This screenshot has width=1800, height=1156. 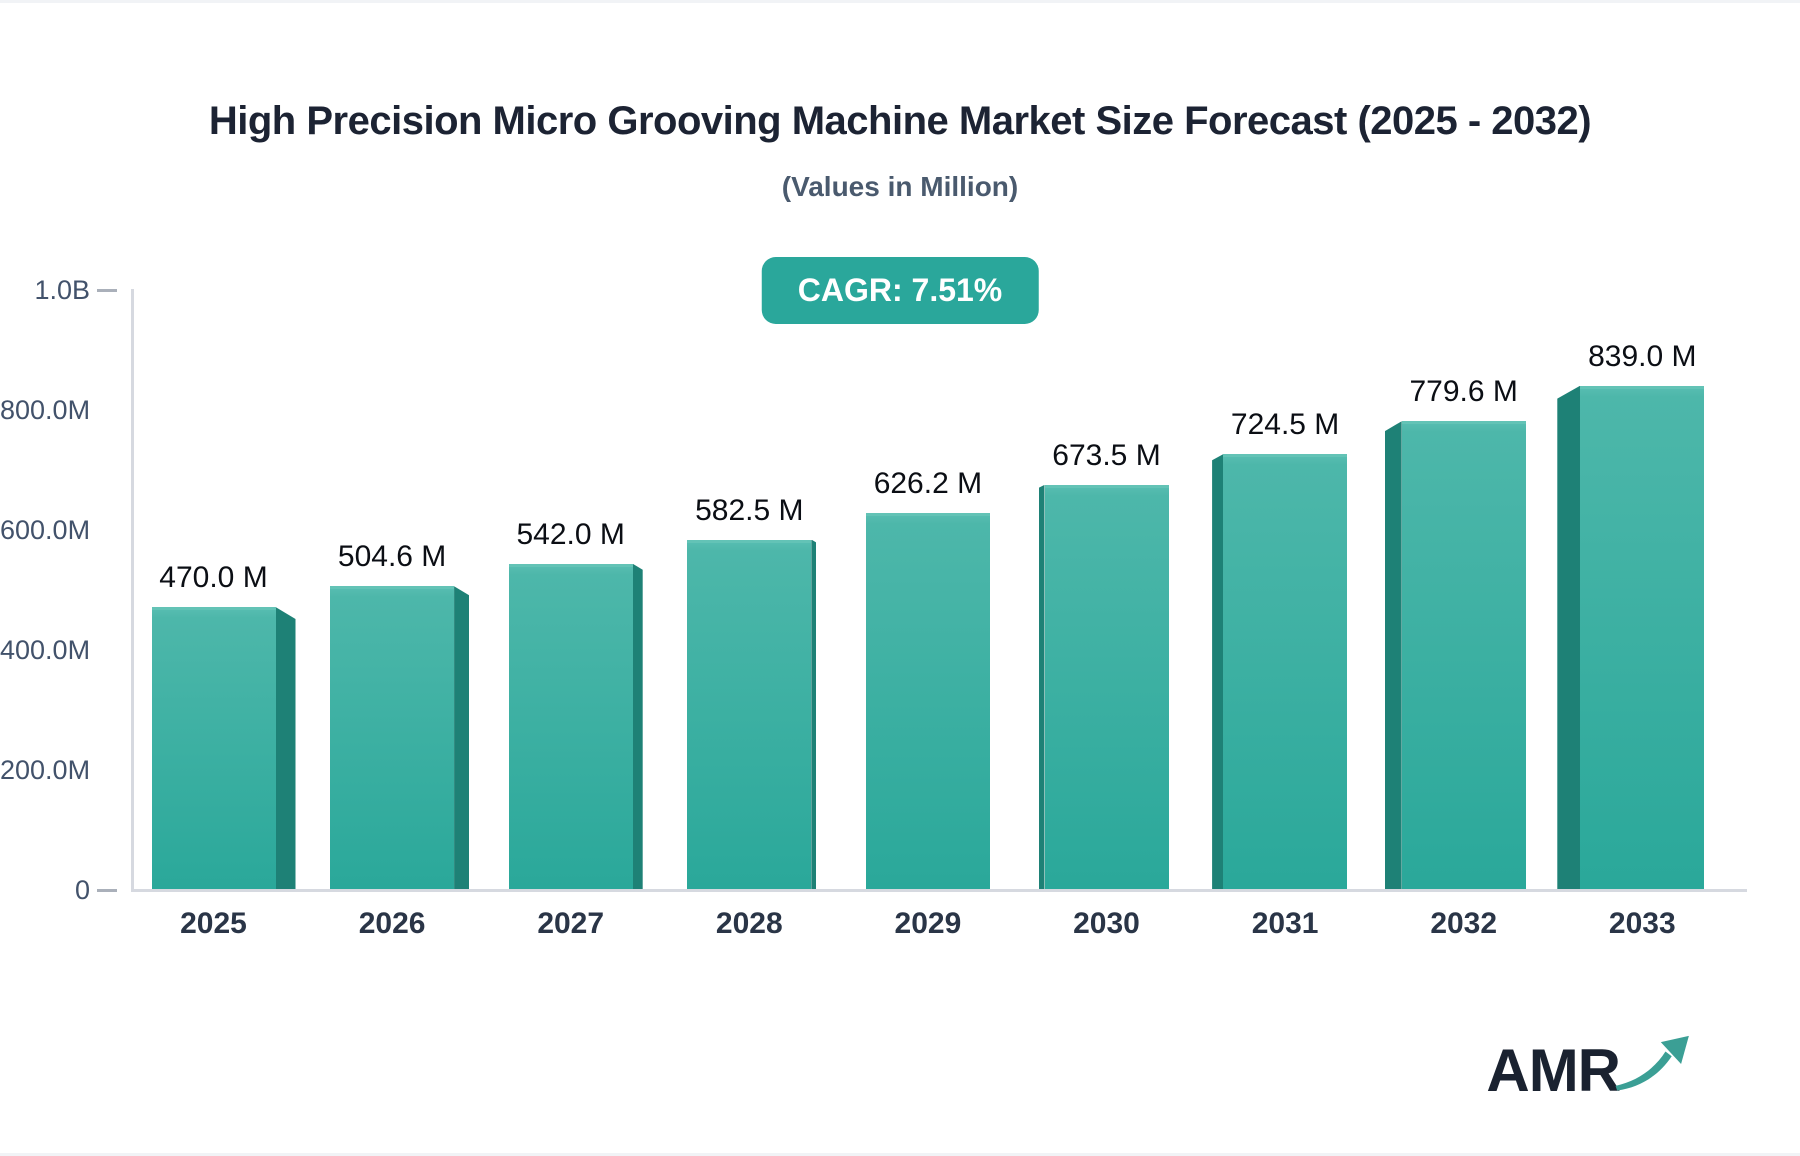 What do you see at coordinates (939, 890) in the screenshot?
I see `x-axis-line` at bounding box center [939, 890].